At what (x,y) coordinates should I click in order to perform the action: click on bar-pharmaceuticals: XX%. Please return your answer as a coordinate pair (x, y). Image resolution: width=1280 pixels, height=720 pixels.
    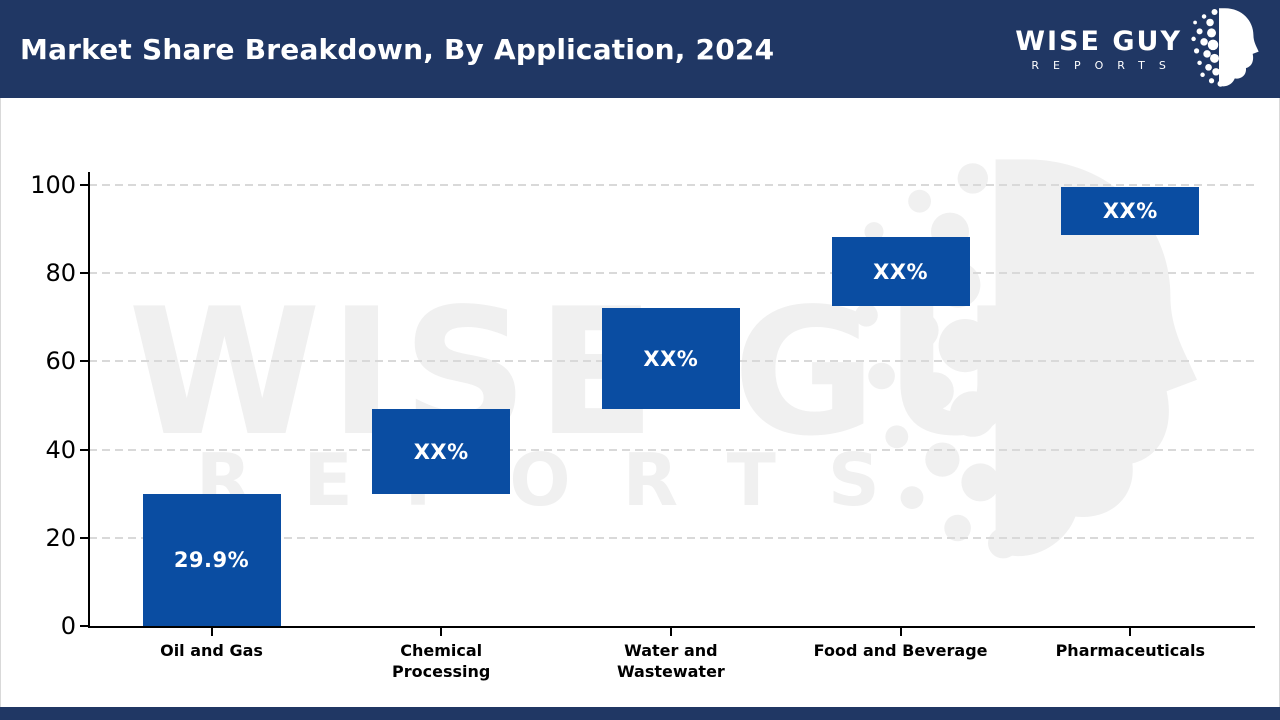
    Looking at the image, I should click on (1130, 211).